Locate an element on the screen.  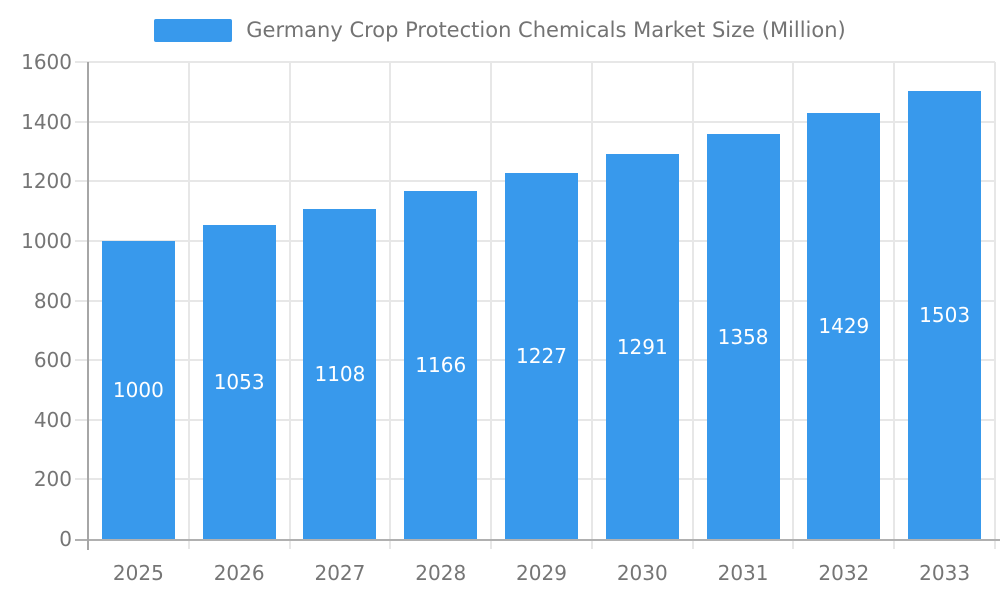
bar-value-label: 1291 is located at coordinates (642, 346).